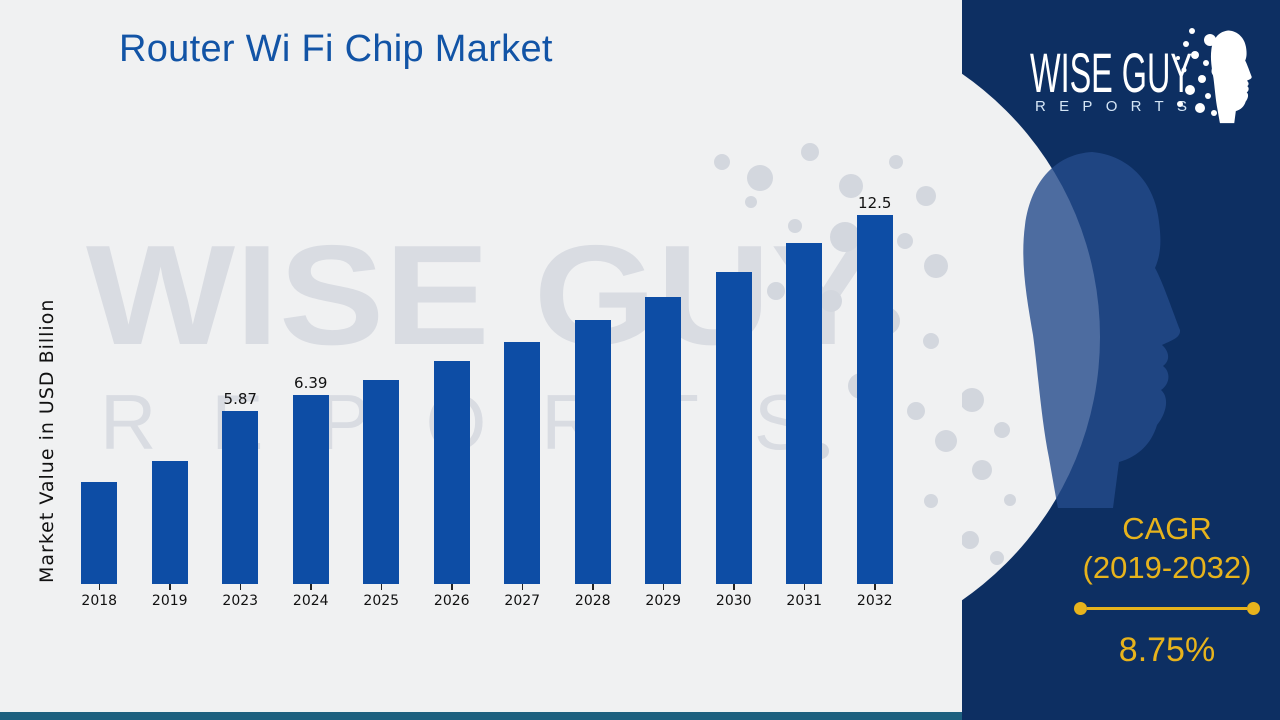 This screenshot has height=720, width=1280. Describe the element at coordinates (733, 428) in the screenshot. I see `bar-2030` at that location.